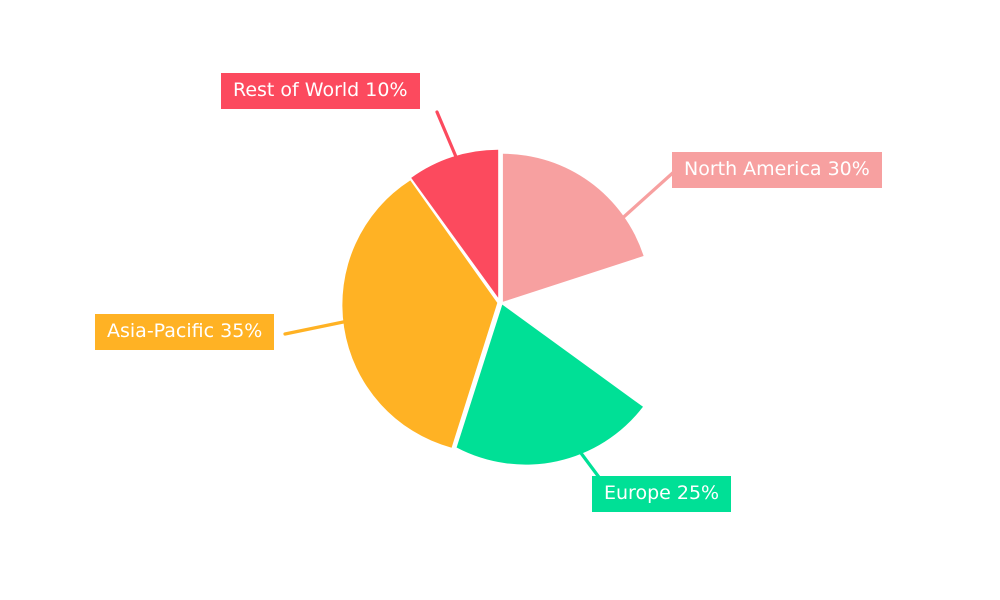 The image size is (1000, 600). I want to click on pie-label-rest-of-world-text: Rest of World 10%, so click(320, 90).